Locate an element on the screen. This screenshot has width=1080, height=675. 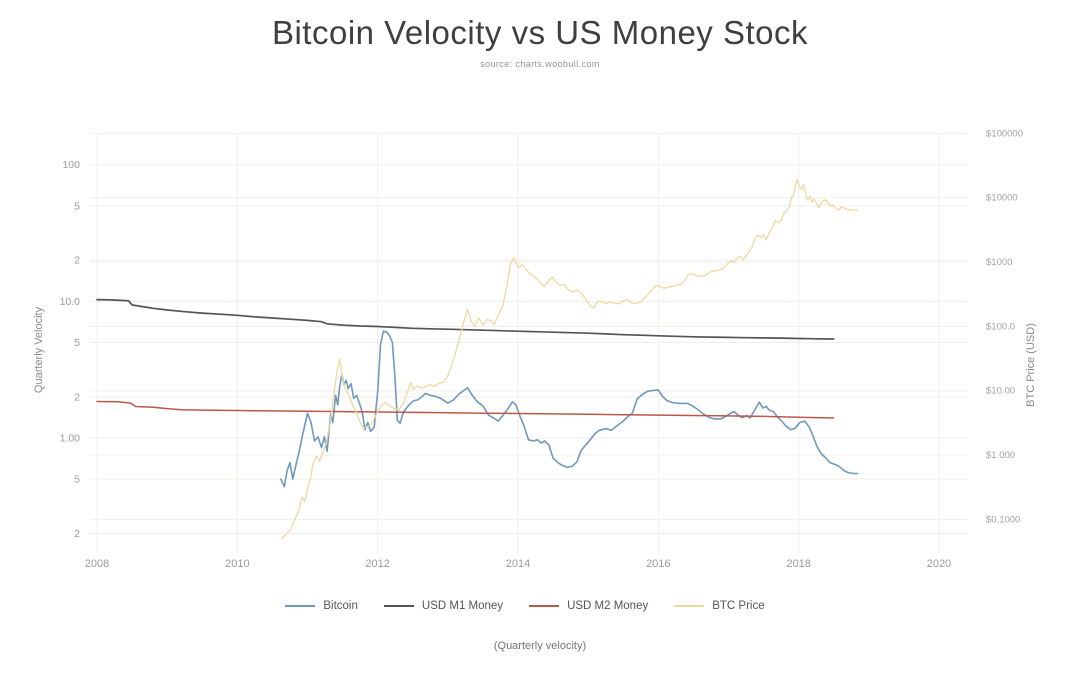
legend-item-btc-price: BTC Price is located at coordinates (719, 606).